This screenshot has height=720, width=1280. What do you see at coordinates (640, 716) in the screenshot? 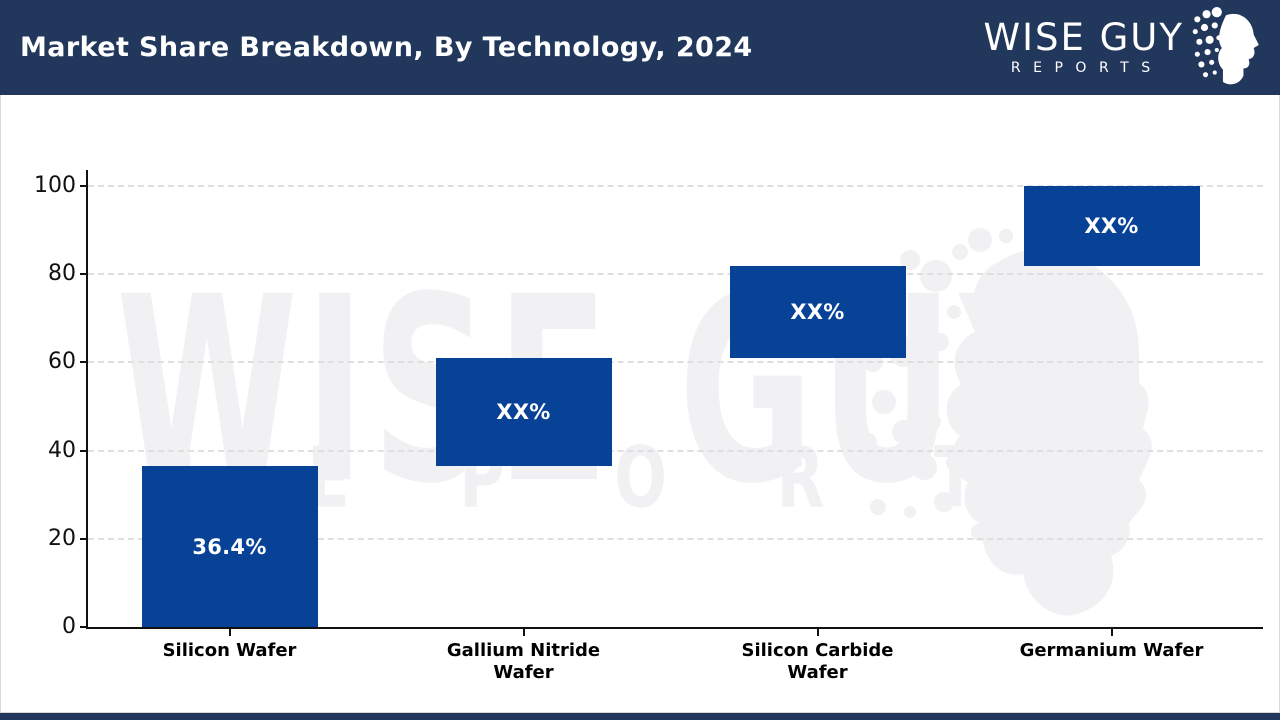
I see `footer-bar` at bounding box center [640, 716].